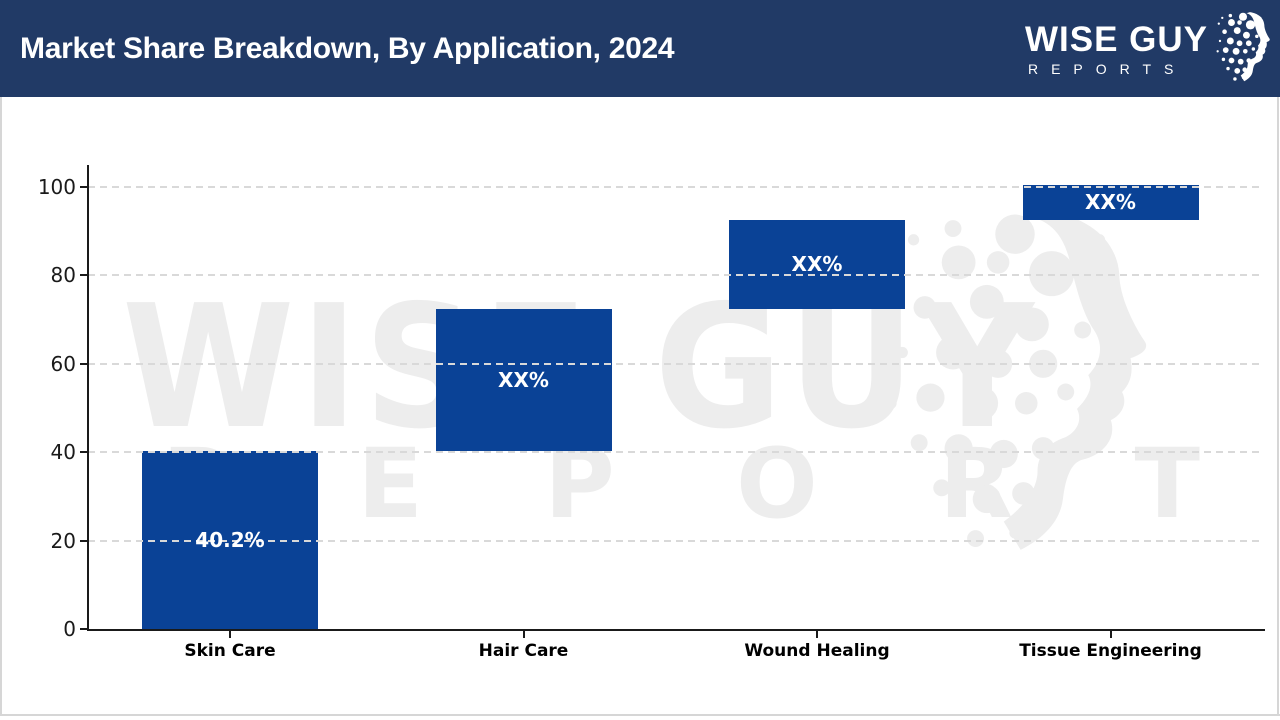  Describe the element at coordinates (88, 397) in the screenshot. I see `y-axis-line` at that location.